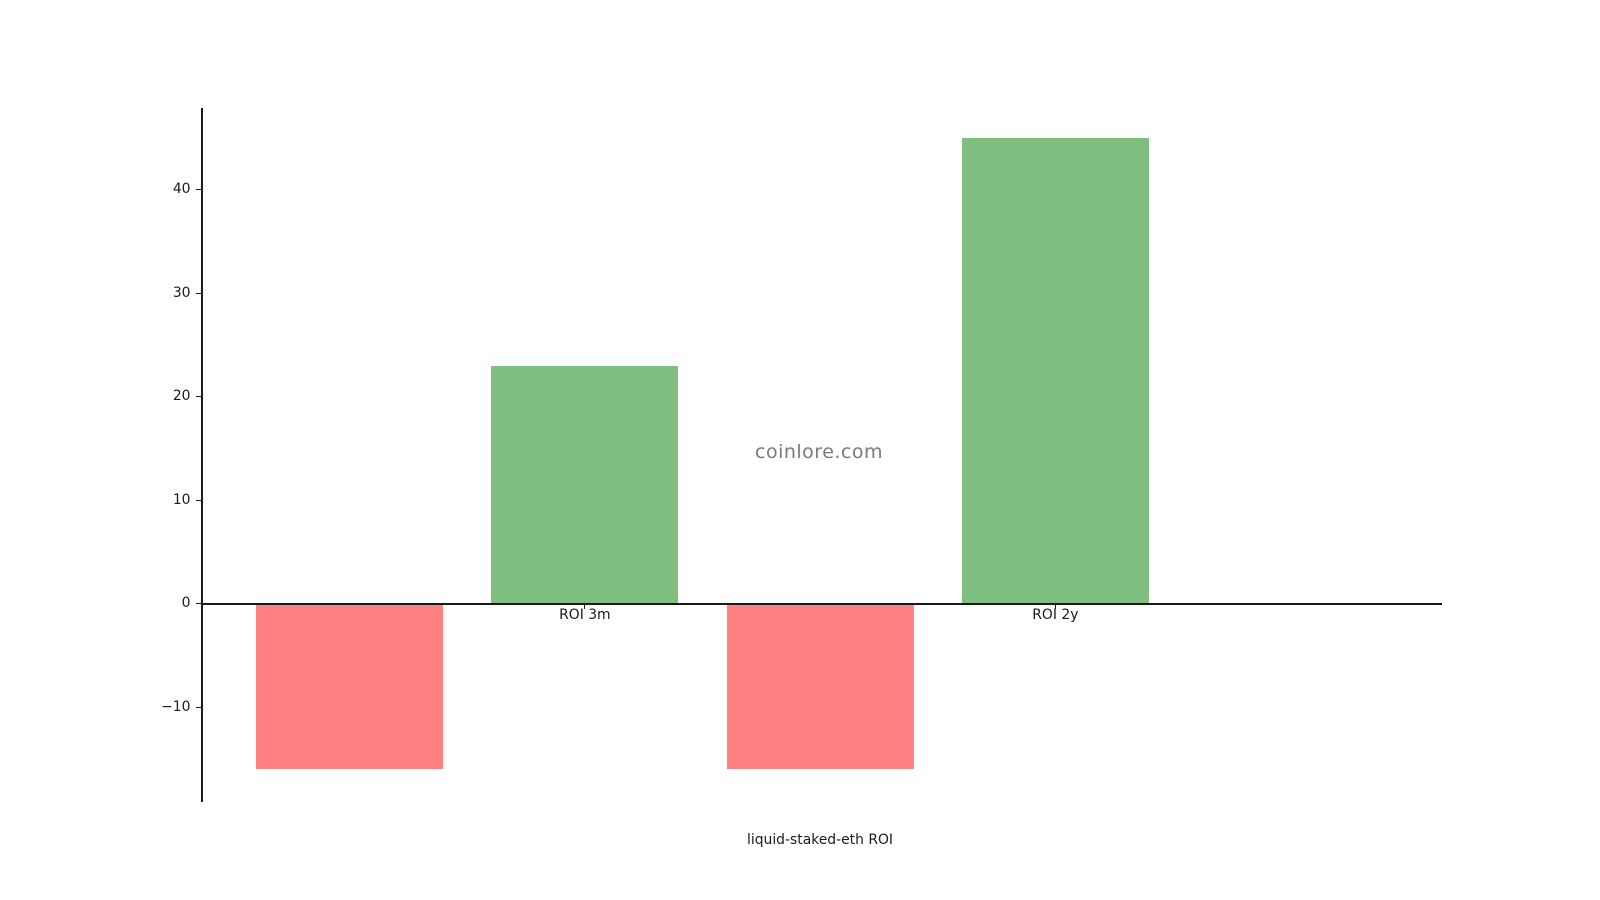  Describe the element at coordinates (176, 706) in the screenshot. I see `y-tick-label: −10` at that location.